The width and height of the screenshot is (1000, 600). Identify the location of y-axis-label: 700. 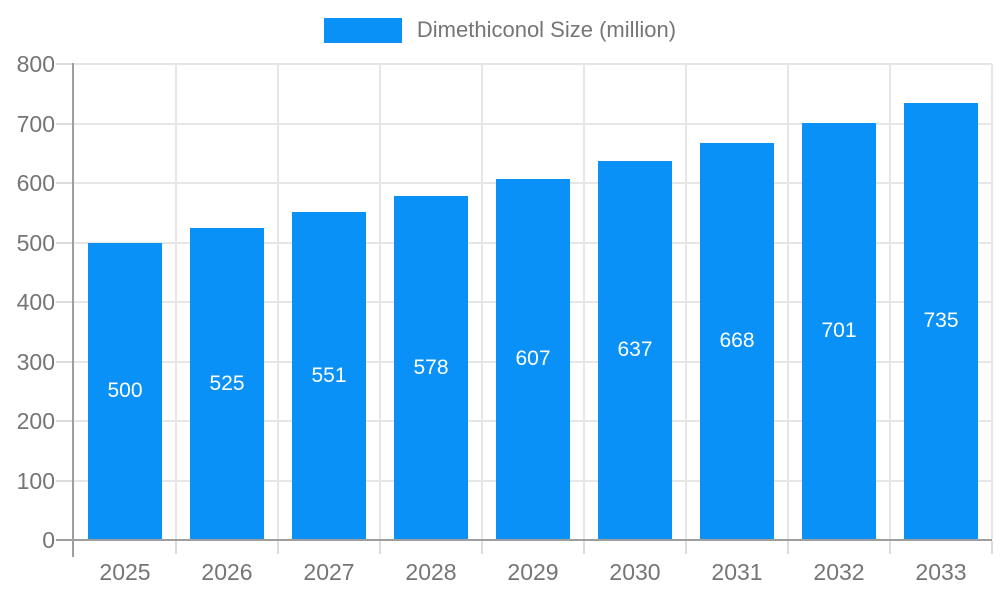
(35, 123).